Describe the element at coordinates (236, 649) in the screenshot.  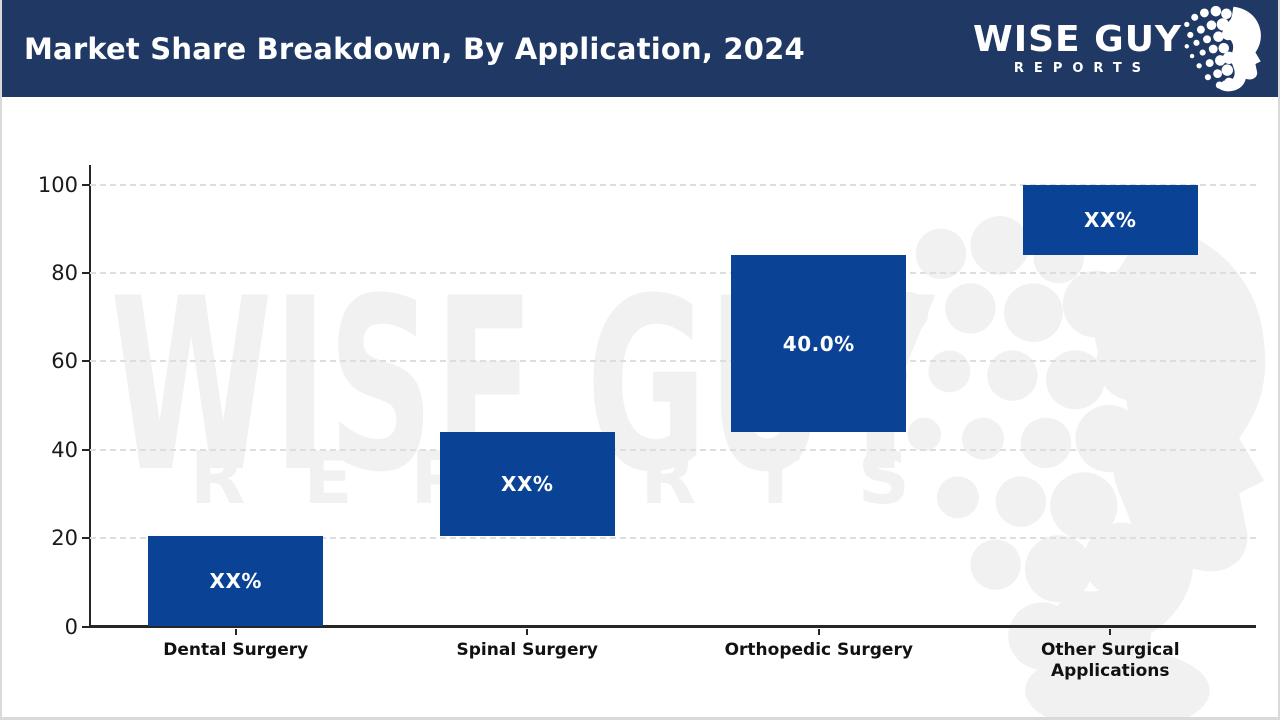
I see `x-category-label-0: Dental Surgery` at that location.